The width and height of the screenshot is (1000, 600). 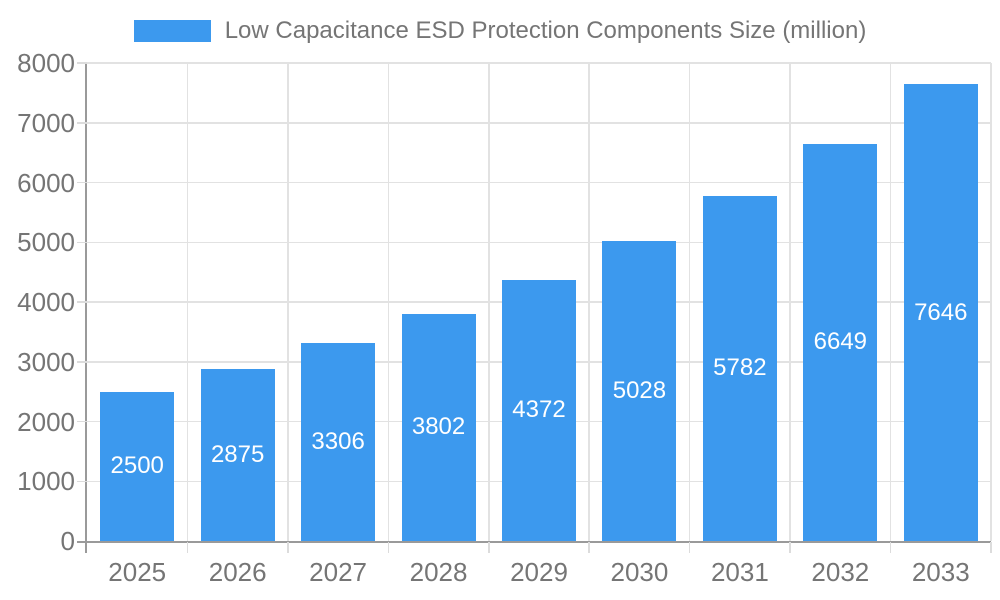 I want to click on bar-2028: 3802, so click(x=438, y=427).